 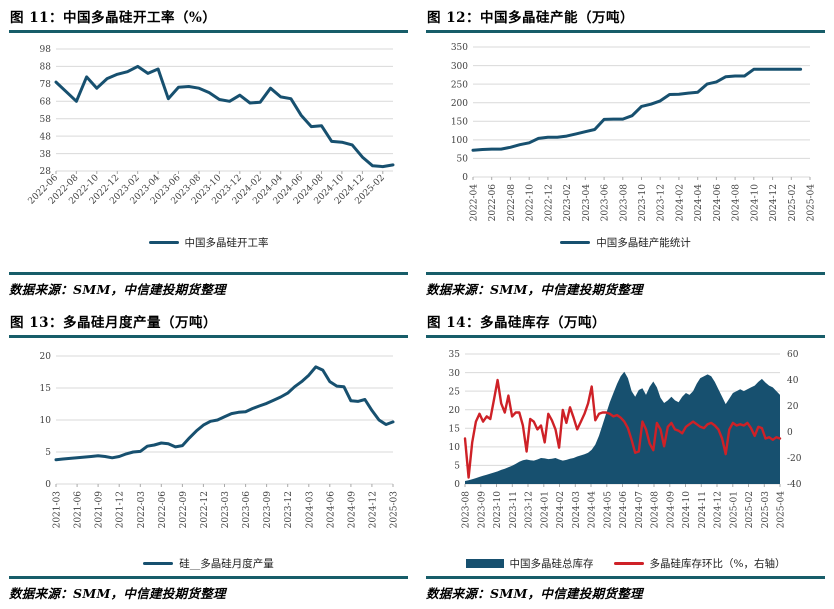 What do you see at coordinates (46, 50) in the screenshot?
I see `svg-text: 98` at bounding box center [46, 50].